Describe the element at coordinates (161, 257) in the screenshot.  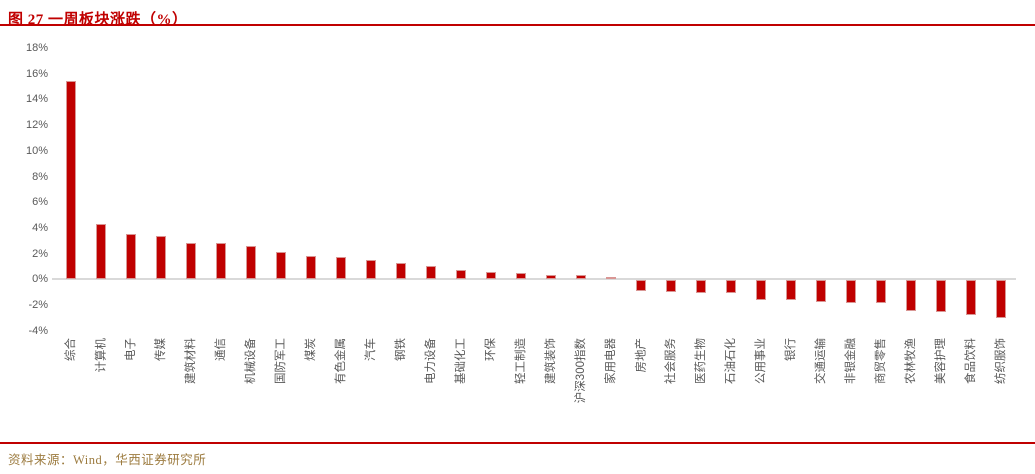
I see `bar-传媒` at that location.